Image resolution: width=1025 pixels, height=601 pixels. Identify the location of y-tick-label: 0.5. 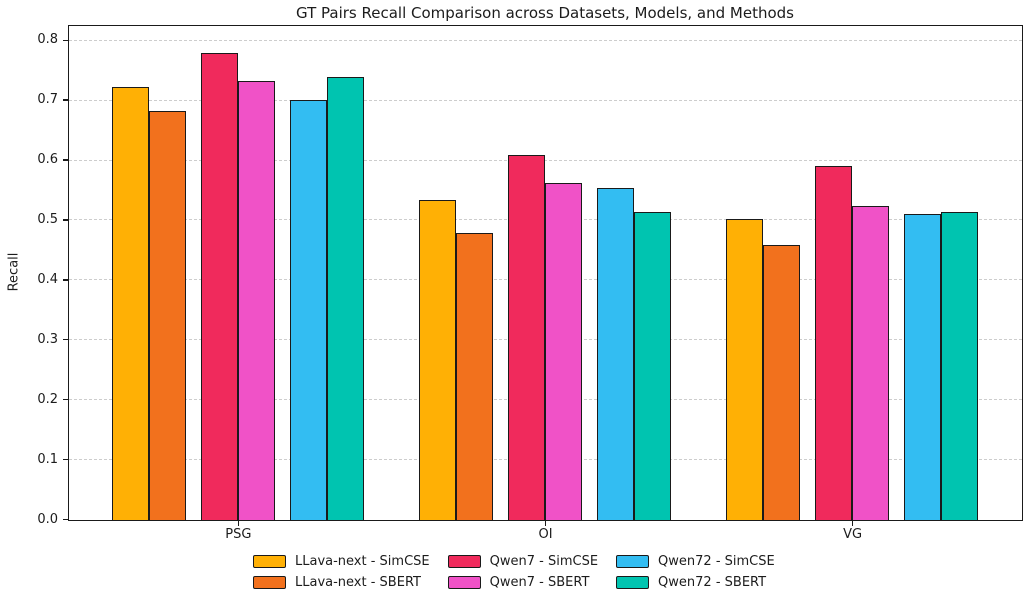
(47, 219).